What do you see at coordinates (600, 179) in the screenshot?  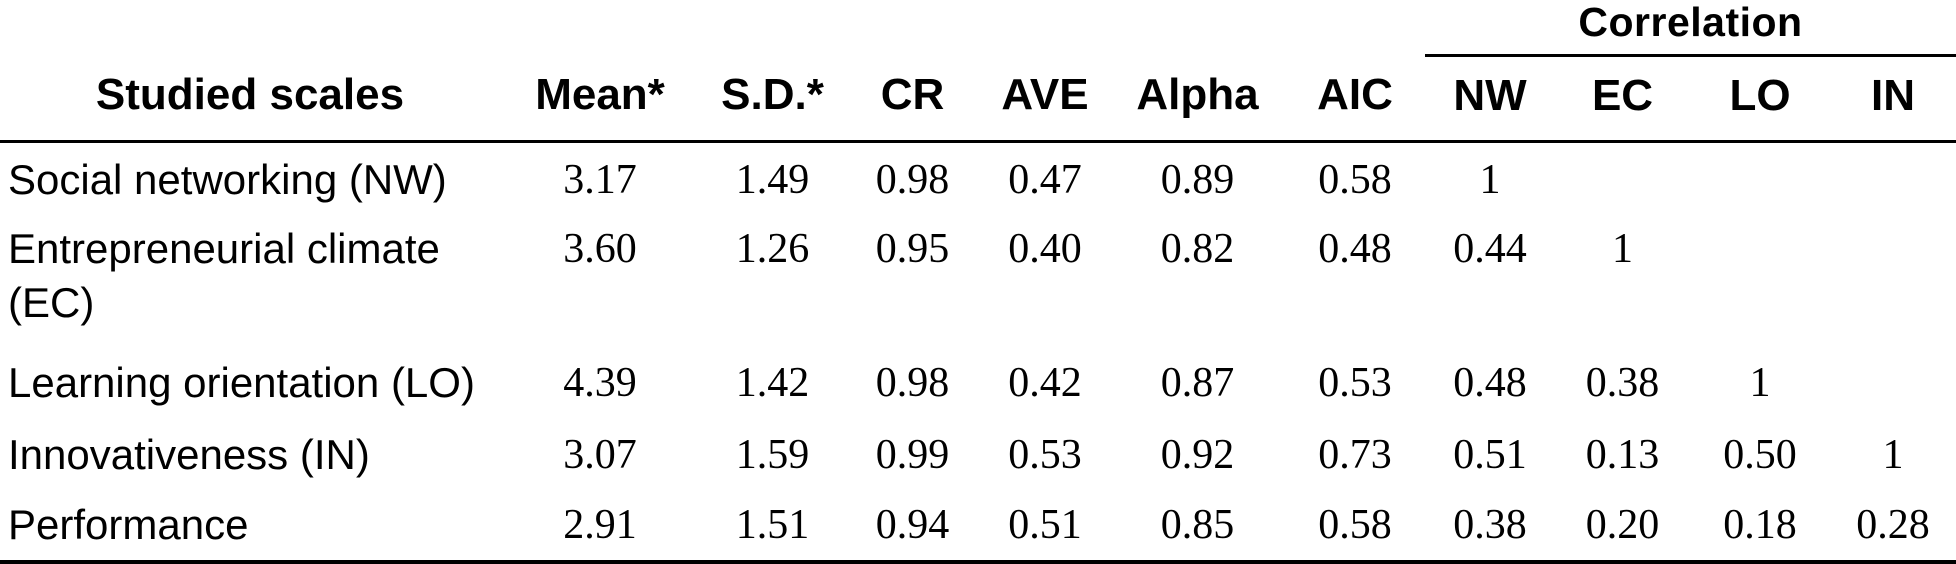 I see `value-cell-mean: 3.17` at bounding box center [600, 179].